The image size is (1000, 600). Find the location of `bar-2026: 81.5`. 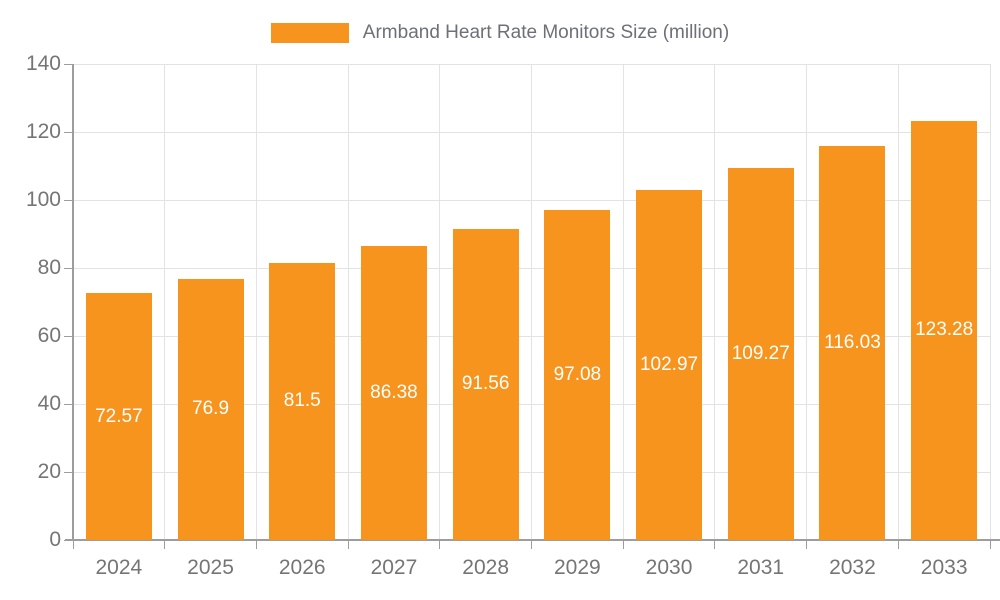

bar-2026: 81.5 is located at coordinates (302, 401).